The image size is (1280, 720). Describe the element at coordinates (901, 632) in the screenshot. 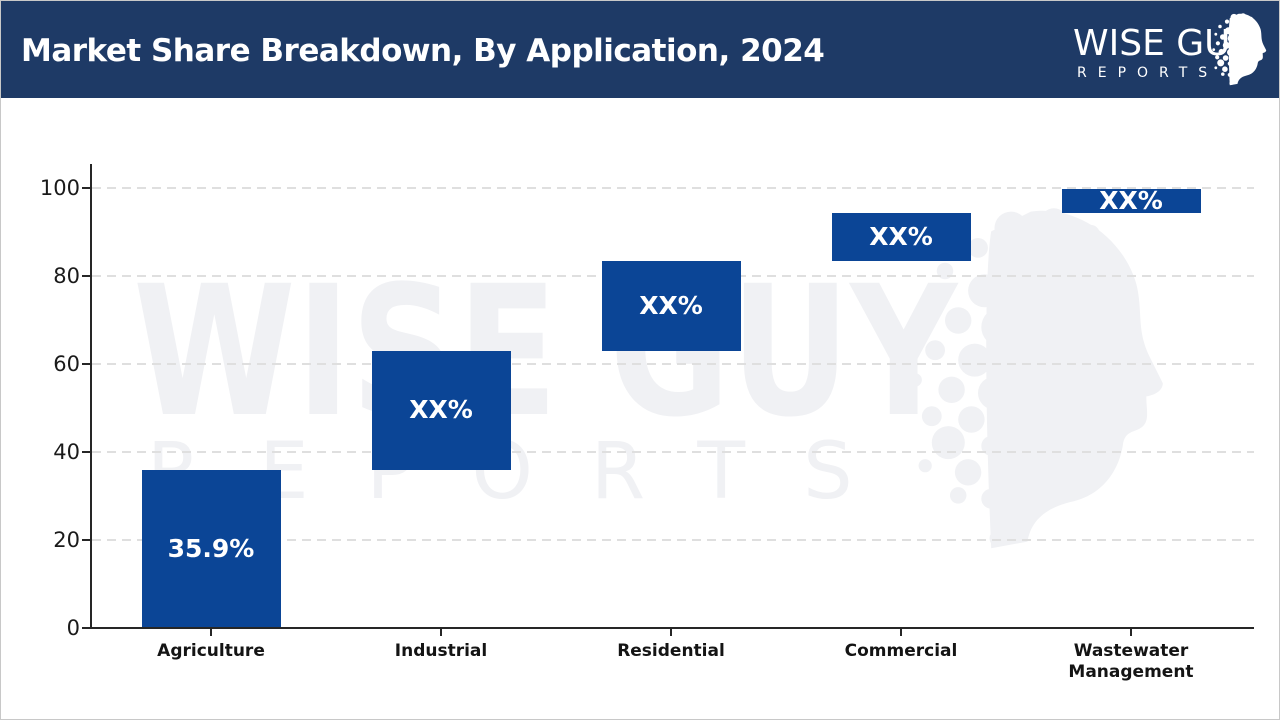

I see `x-tick-commercial` at that location.